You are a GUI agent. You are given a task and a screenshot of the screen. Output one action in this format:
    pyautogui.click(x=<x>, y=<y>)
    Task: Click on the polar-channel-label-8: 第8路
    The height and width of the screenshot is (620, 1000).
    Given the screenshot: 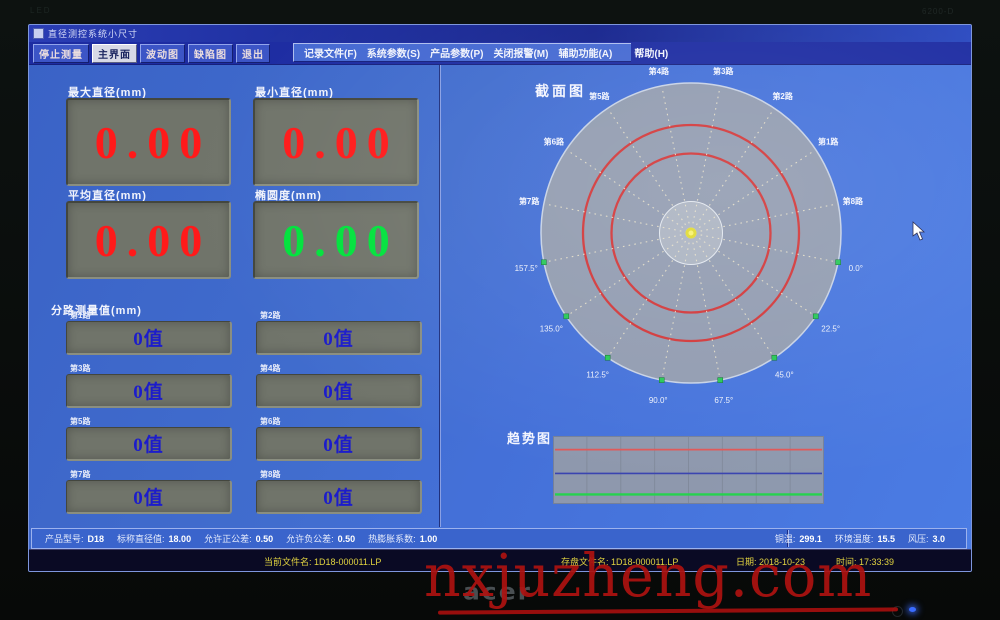 What is the action you would take?
    pyautogui.click(x=853, y=201)
    